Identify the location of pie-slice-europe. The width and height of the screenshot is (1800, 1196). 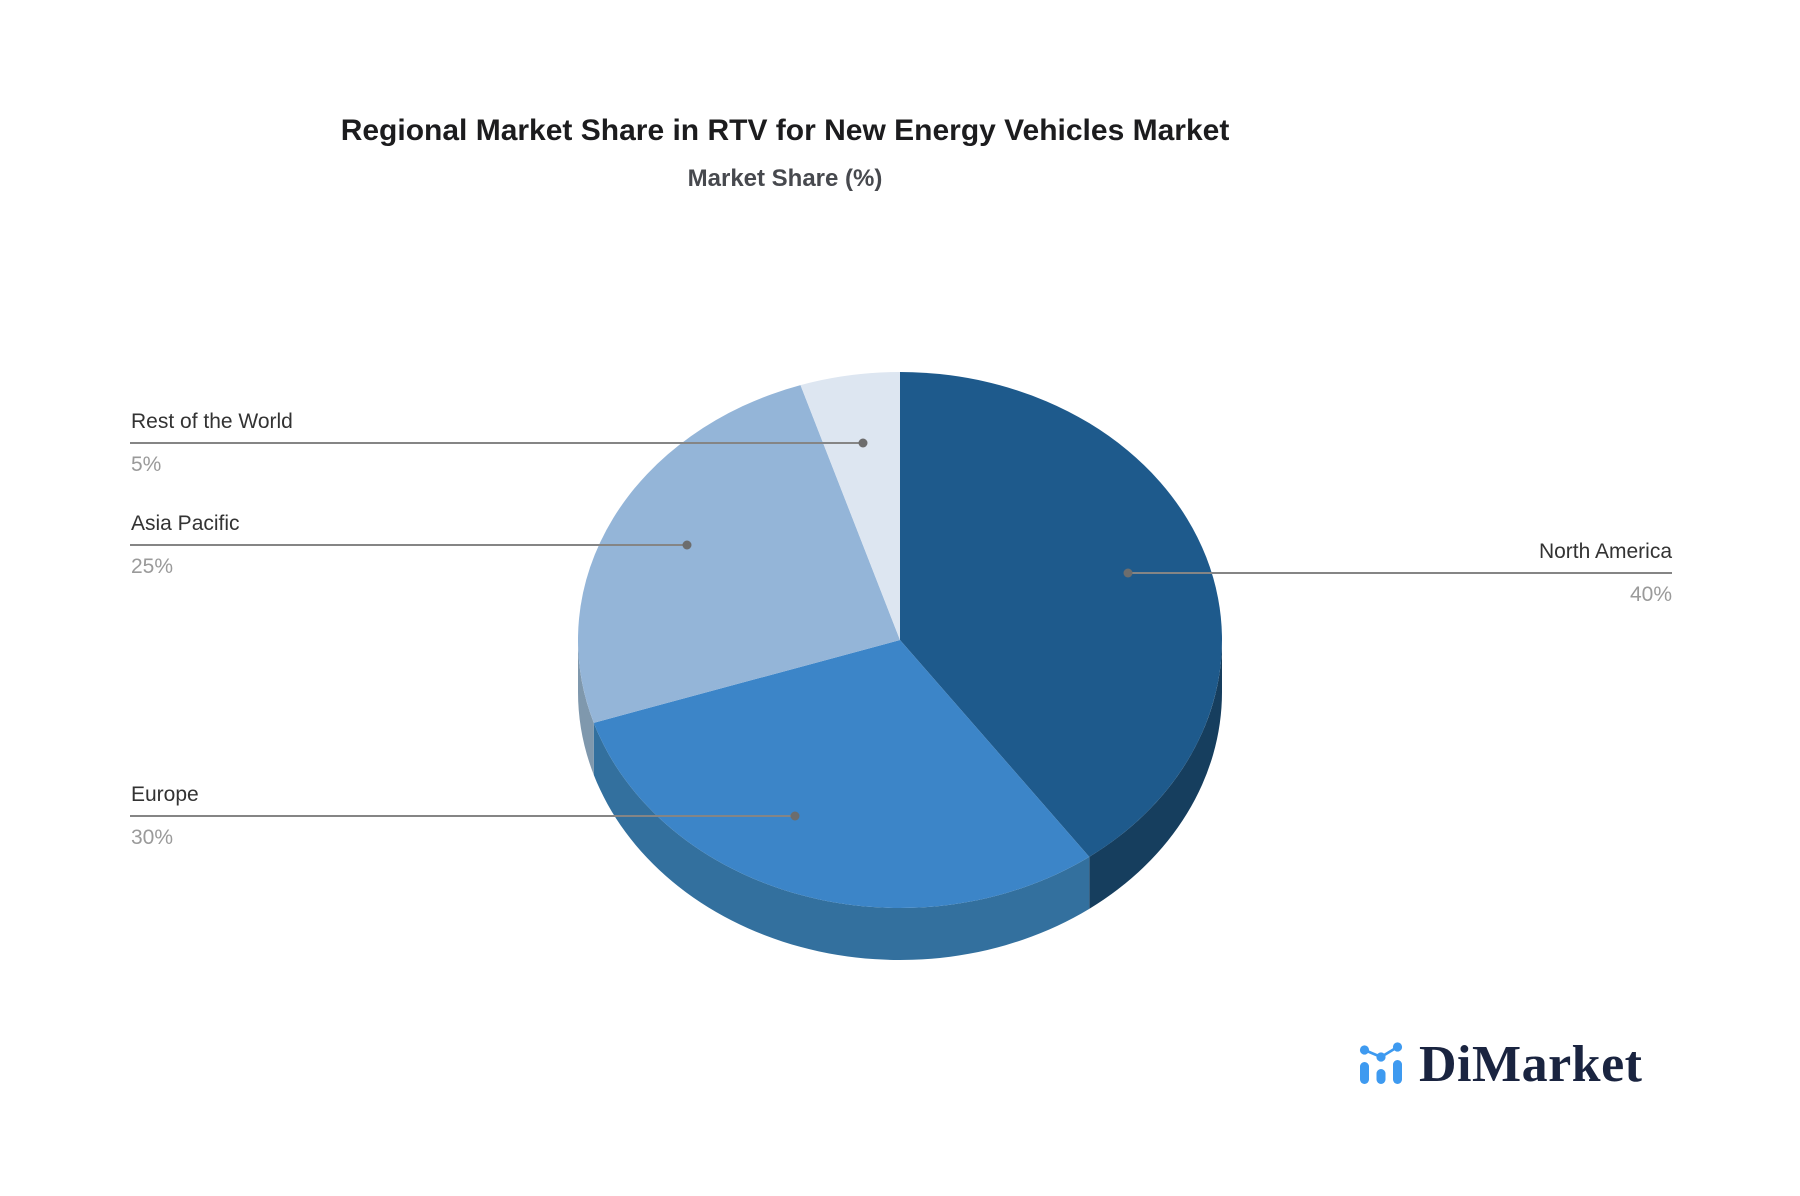
(841, 774).